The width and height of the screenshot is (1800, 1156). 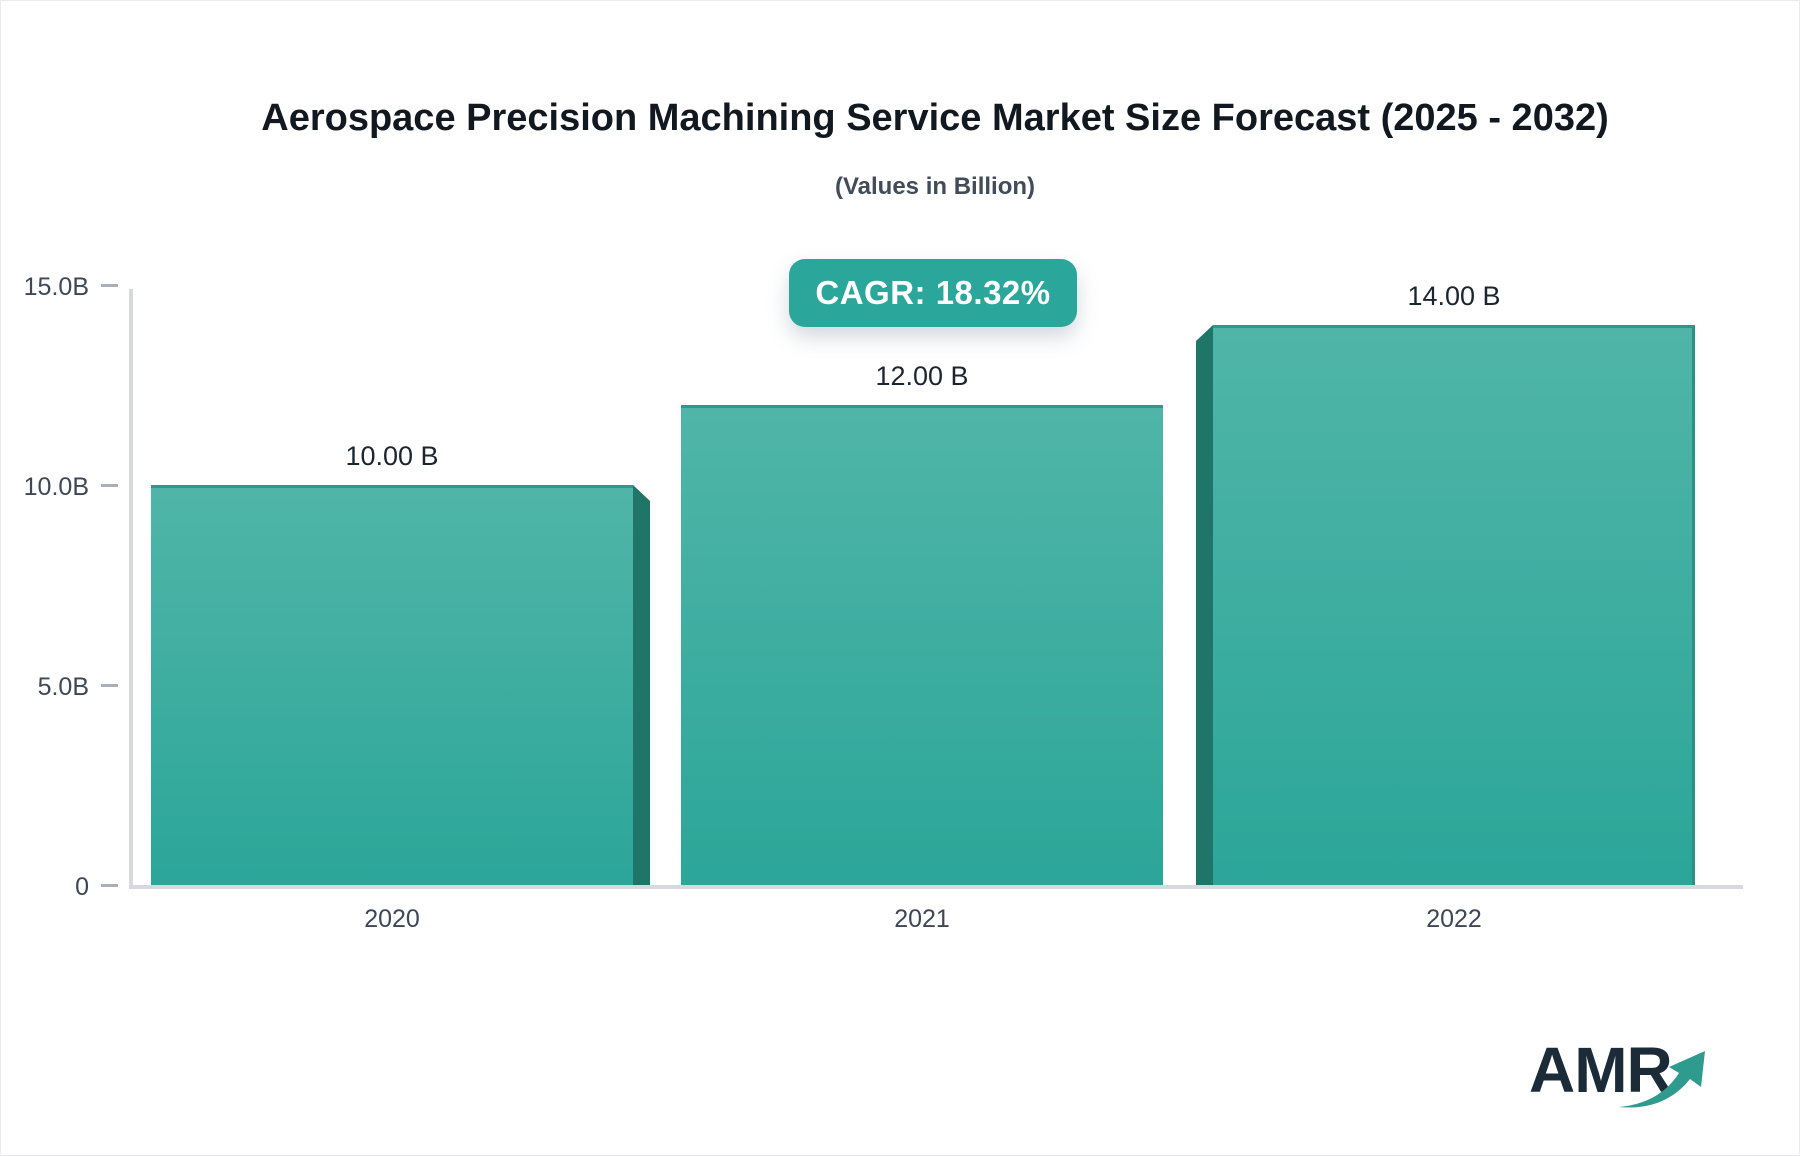 What do you see at coordinates (922, 645) in the screenshot?
I see `bar-2021` at bounding box center [922, 645].